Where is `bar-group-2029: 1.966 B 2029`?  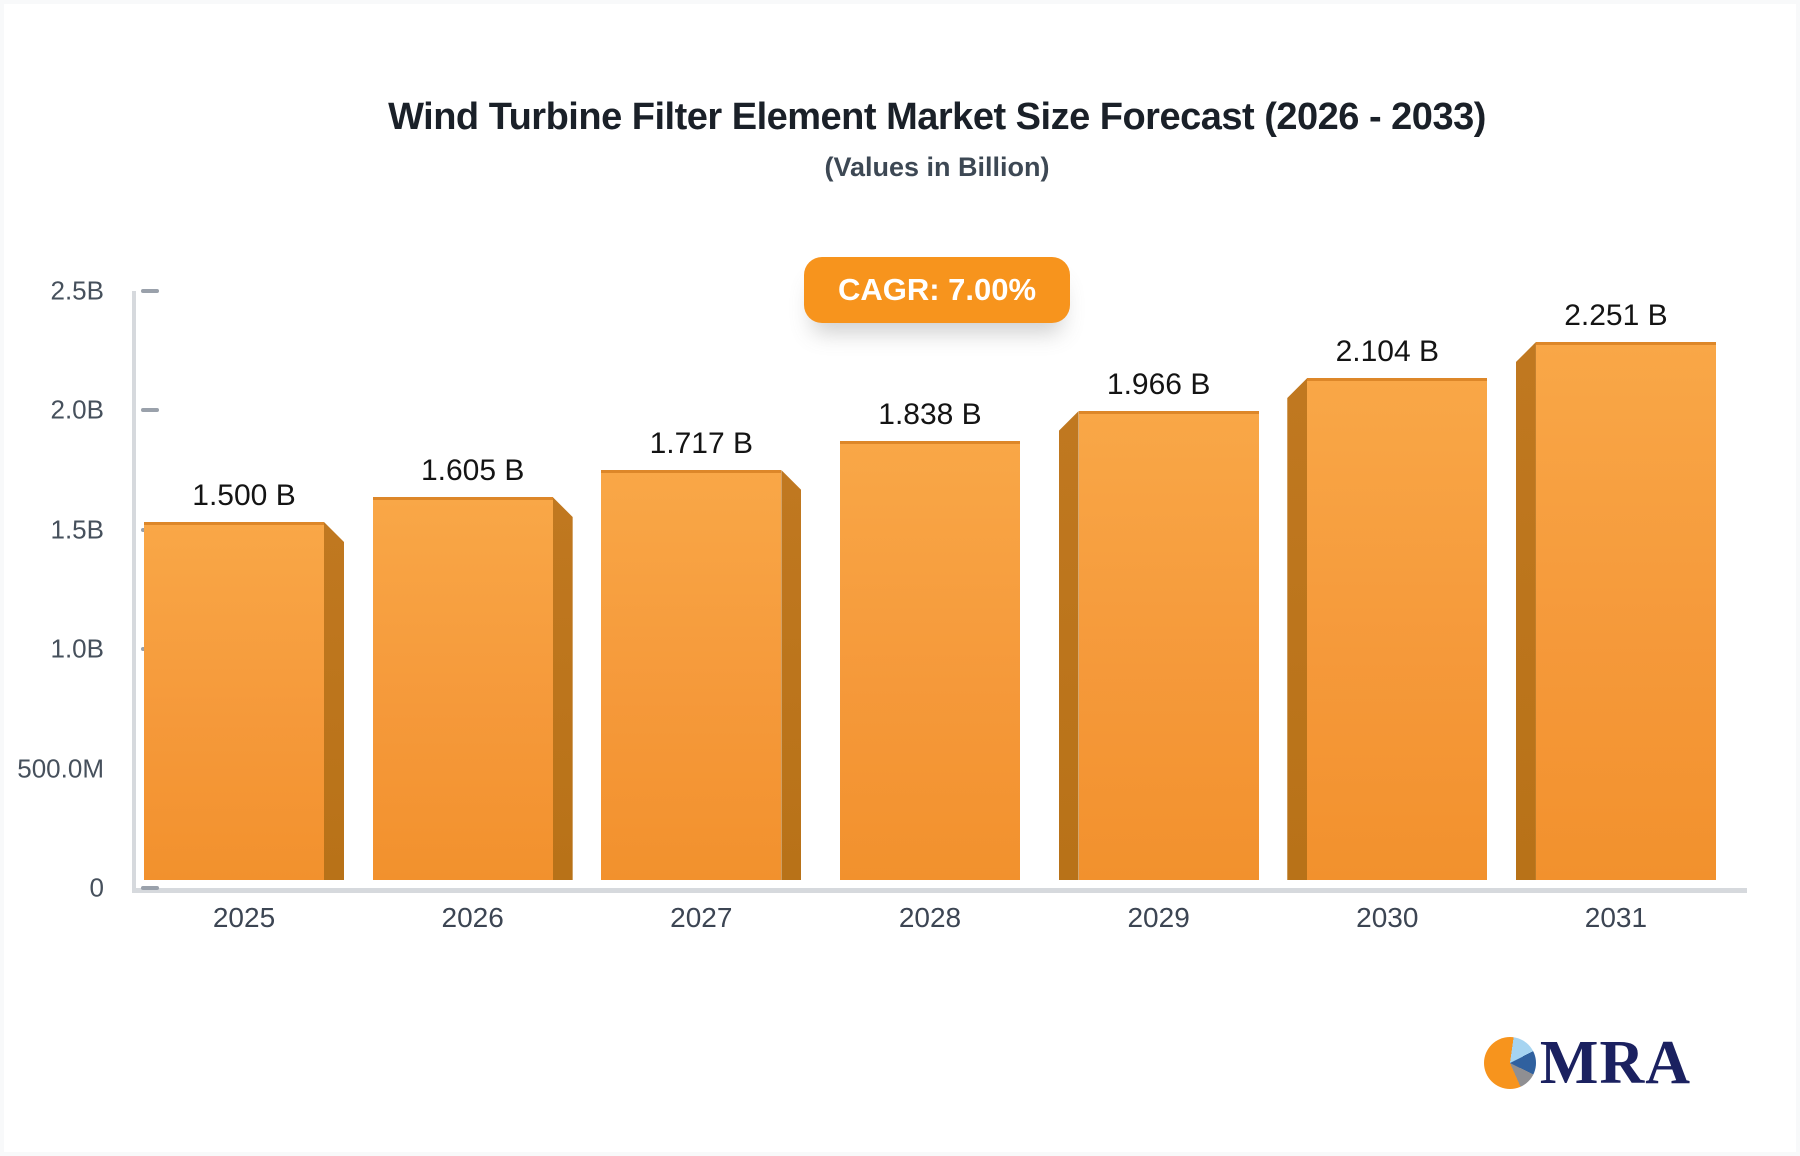
bar-group-2029: 1.966 B 2029 is located at coordinates (1158, 650).